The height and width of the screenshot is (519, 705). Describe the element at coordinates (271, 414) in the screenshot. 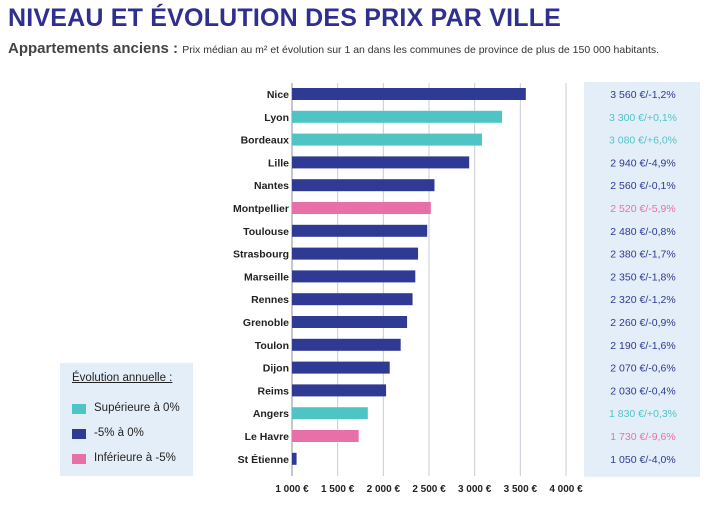

I see `category-label: Angers` at that location.